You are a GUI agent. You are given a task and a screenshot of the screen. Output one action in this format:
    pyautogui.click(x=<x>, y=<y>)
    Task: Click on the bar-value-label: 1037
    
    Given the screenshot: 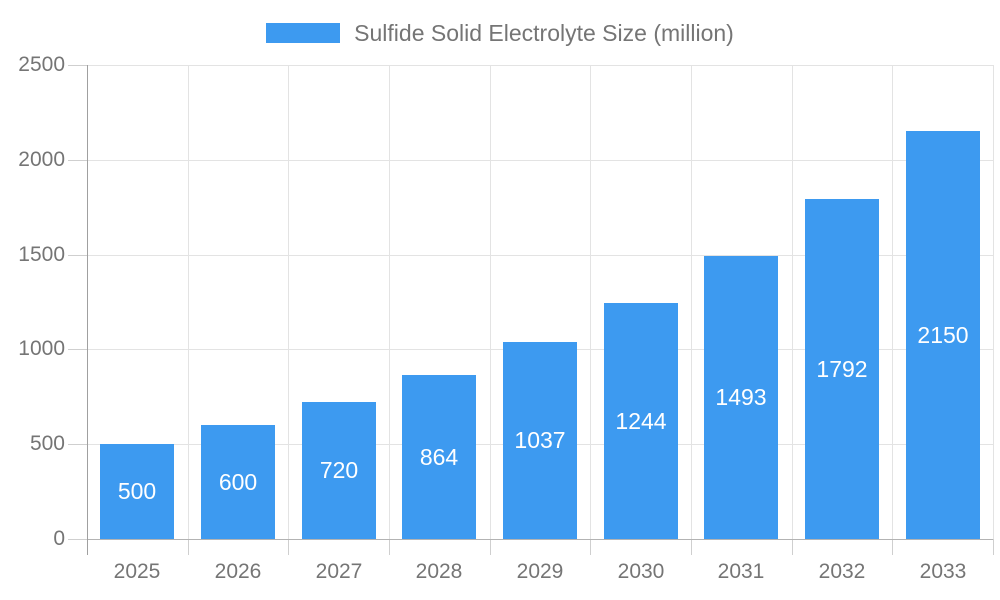 What is the action you would take?
    pyautogui.click(x=540, y=440)
    